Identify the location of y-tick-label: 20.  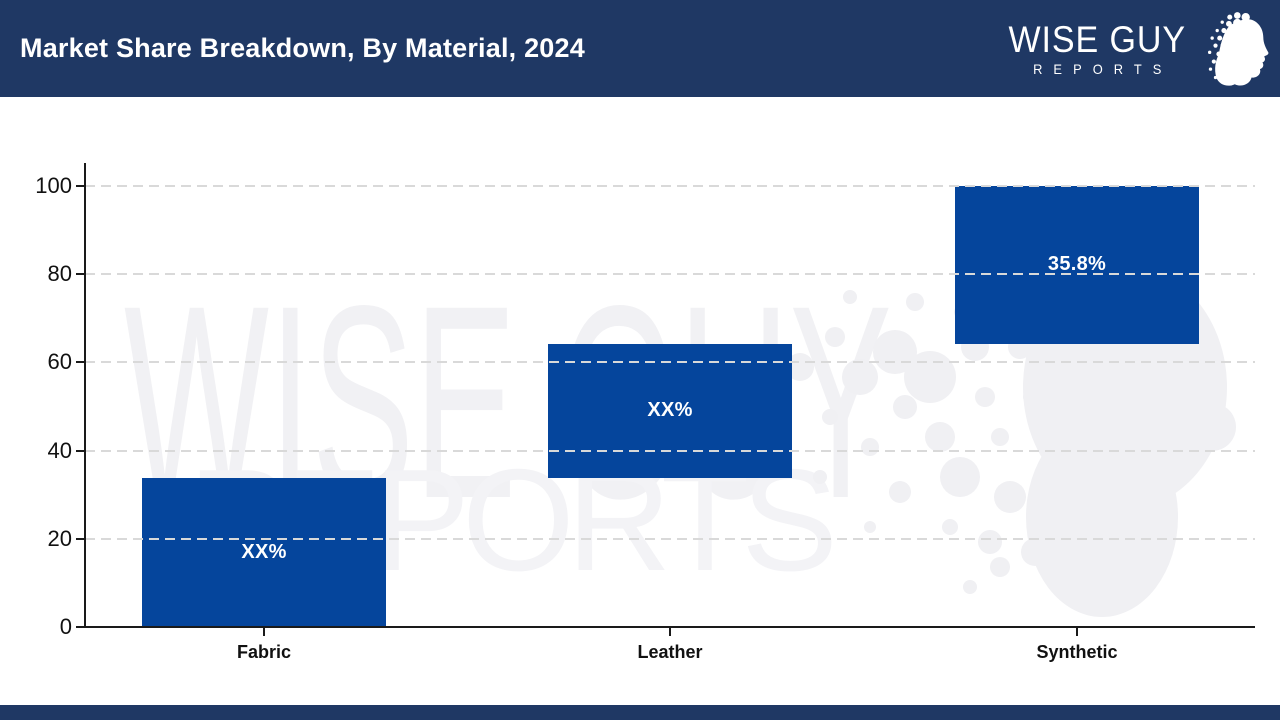
(59, 538).